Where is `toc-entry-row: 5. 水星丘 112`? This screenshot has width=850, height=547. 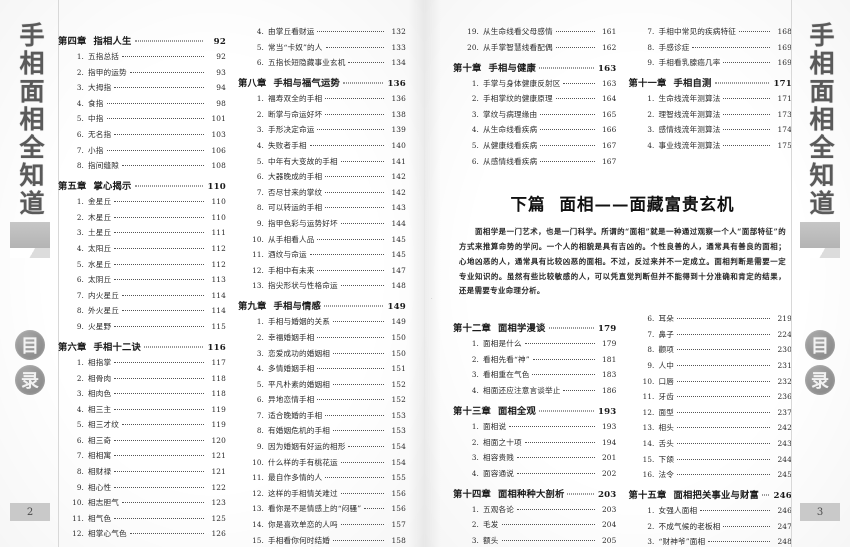 toc-entry-row: 5. 水星丘 112 is located at coordinates (142, 264).